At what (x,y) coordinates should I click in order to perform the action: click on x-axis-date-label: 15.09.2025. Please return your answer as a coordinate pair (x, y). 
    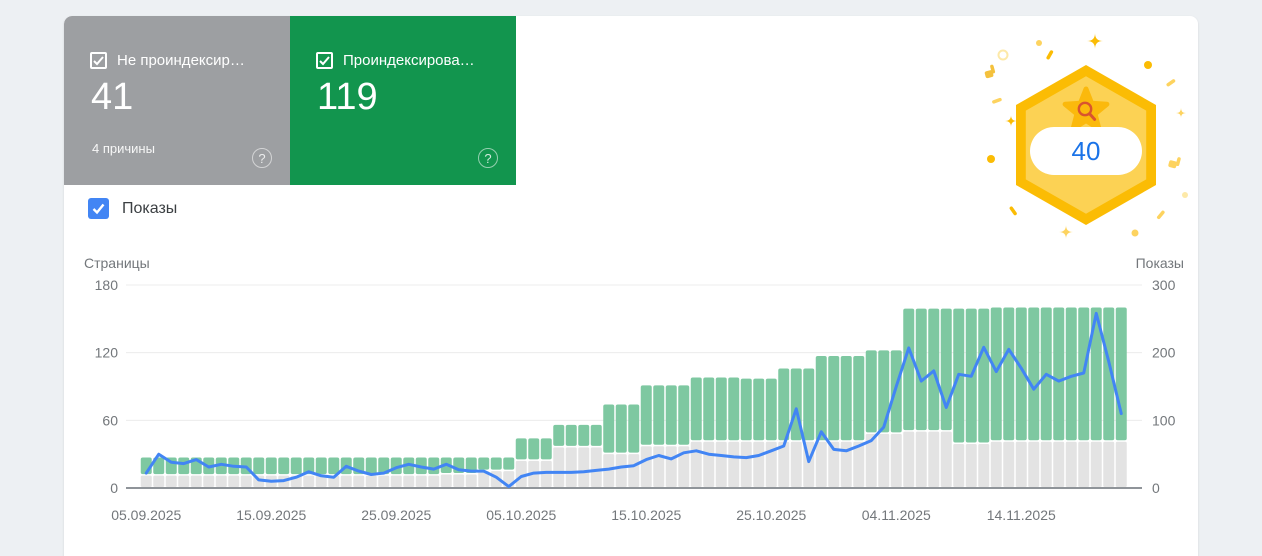
    Looking at the image, I should click on (271, 515).